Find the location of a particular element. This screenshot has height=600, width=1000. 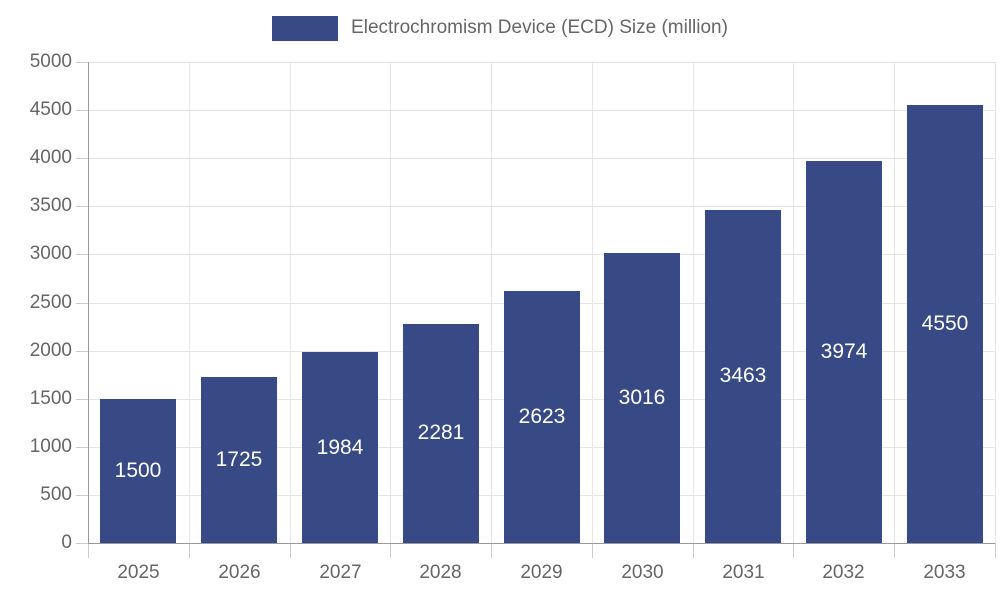

y-axis-label: 2500 is located at coordinates (50, 302).